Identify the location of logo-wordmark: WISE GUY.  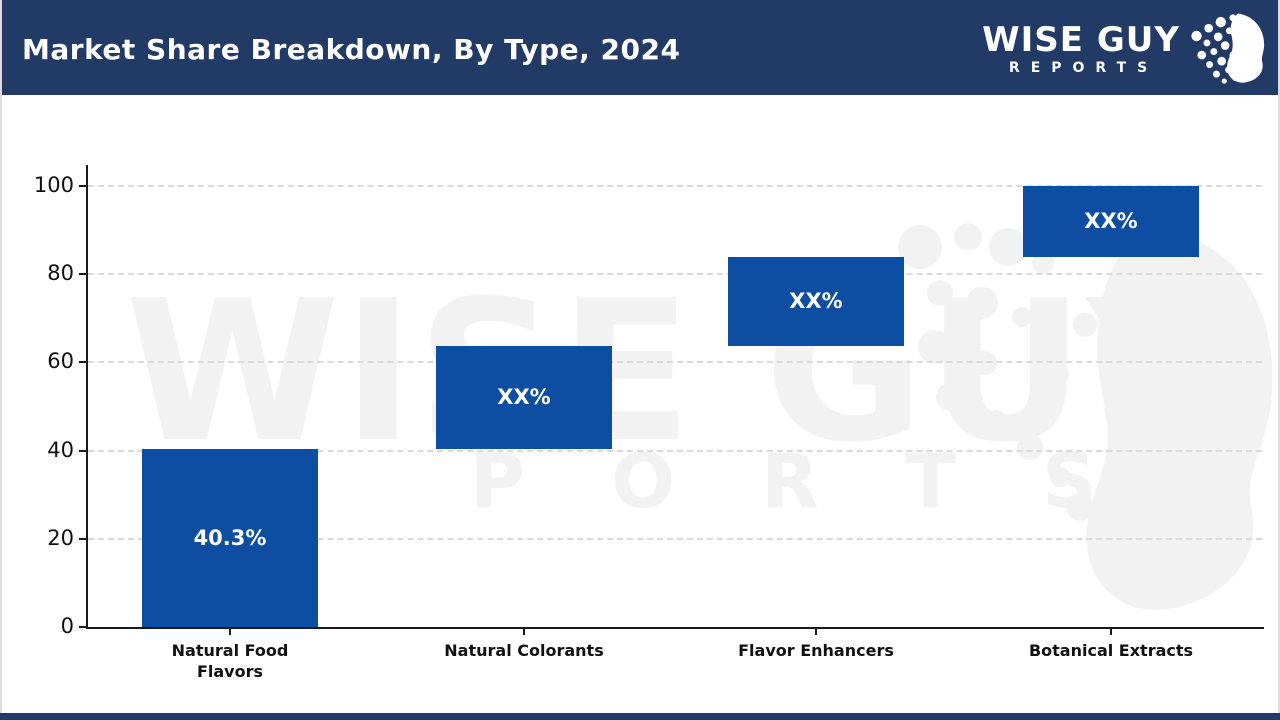
(1081, 40).